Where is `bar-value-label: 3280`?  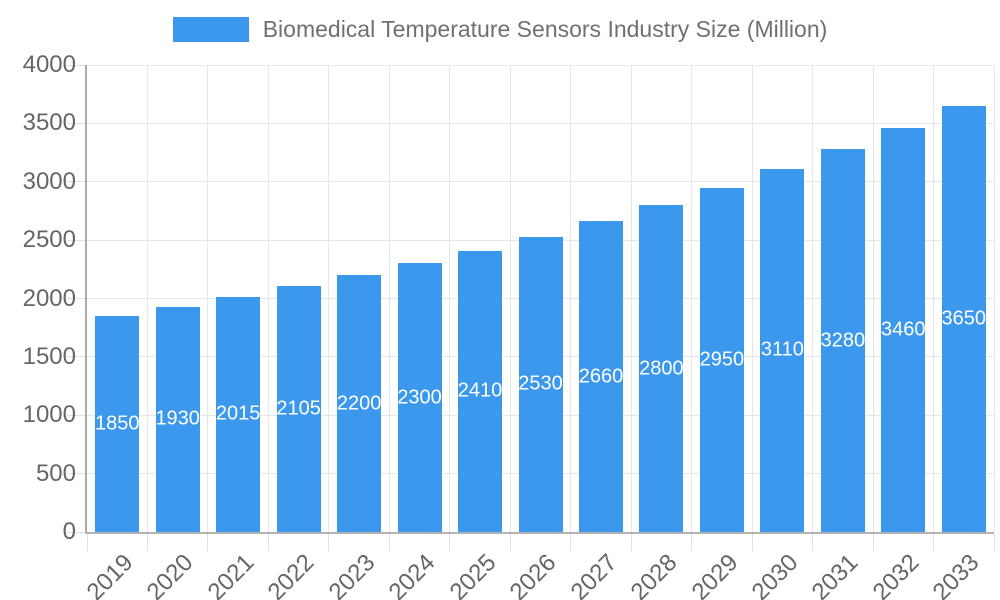 bar-value-label: 3280 is located at coordinates (843, 340).